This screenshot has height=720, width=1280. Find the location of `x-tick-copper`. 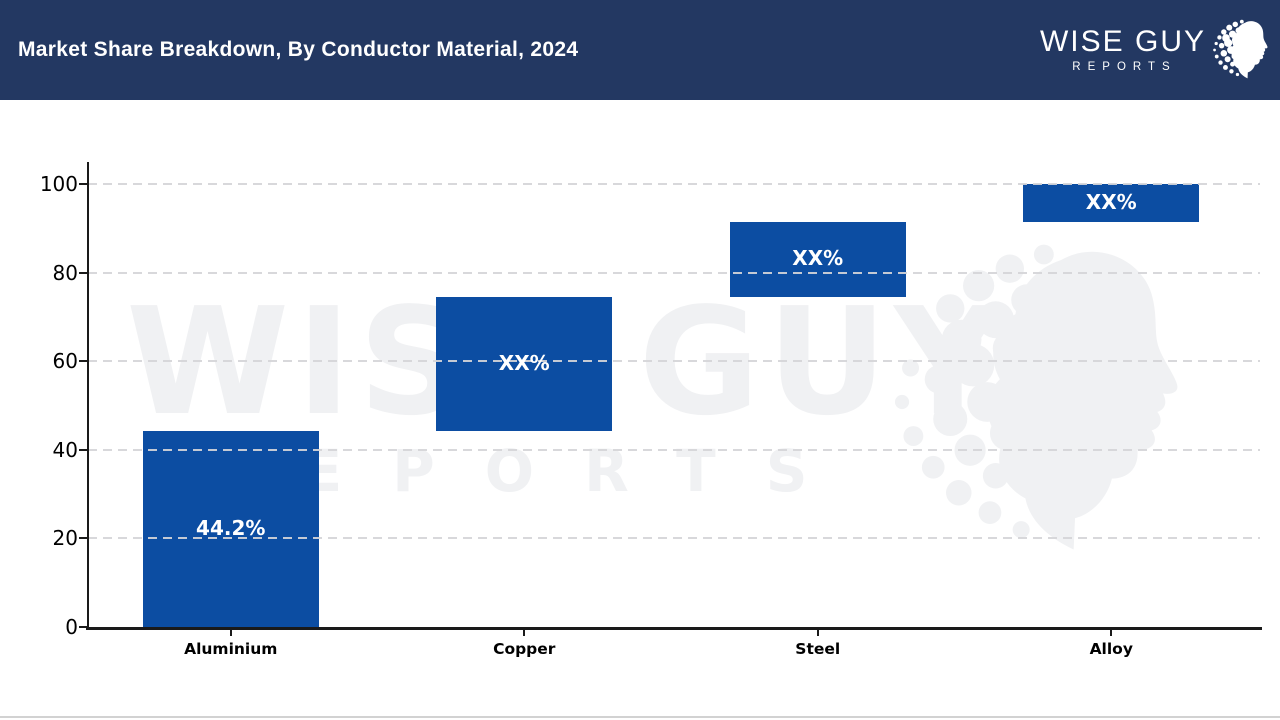

x-tick-copper is located at coordinates (524, 632).